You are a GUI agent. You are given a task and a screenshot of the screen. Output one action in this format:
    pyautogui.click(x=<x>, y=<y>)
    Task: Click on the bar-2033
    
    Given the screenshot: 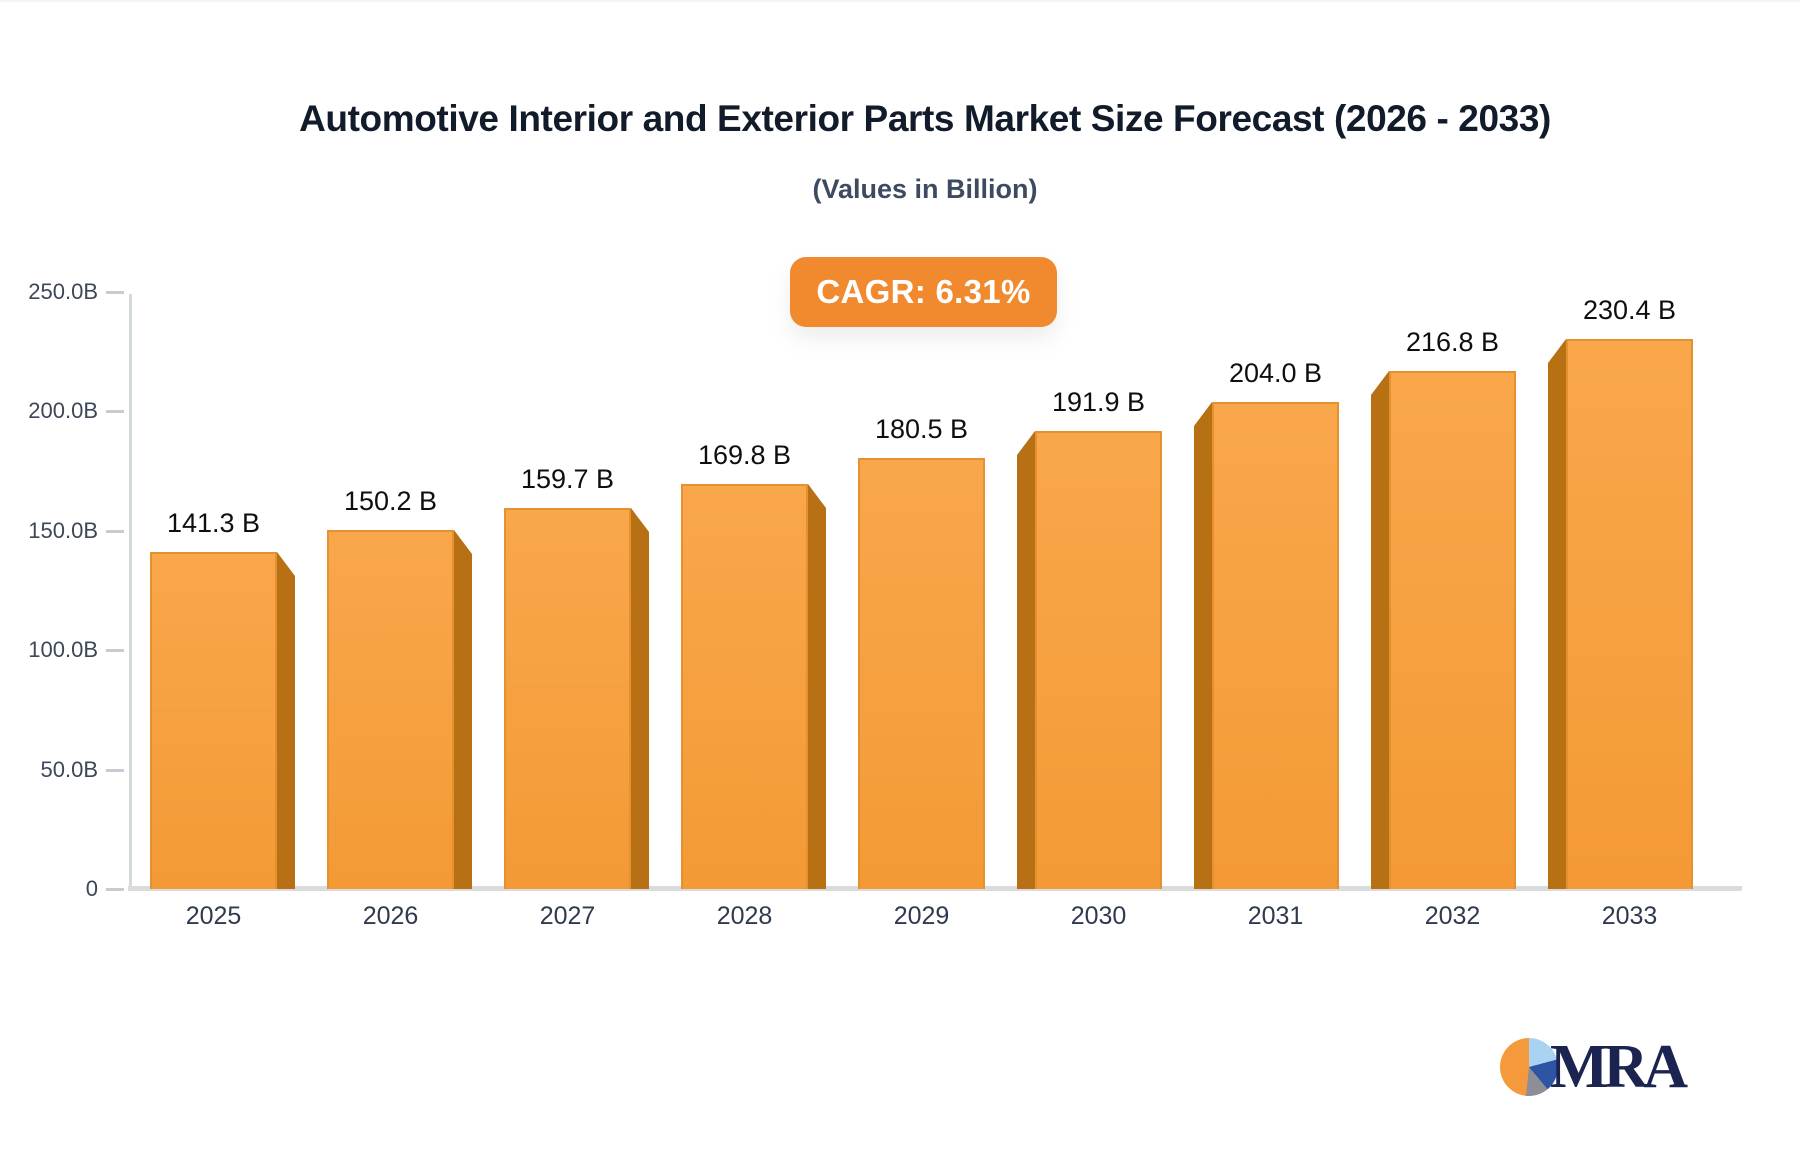 What is the action you would take?
    pyautogui.click(x=1629, y=614)
    